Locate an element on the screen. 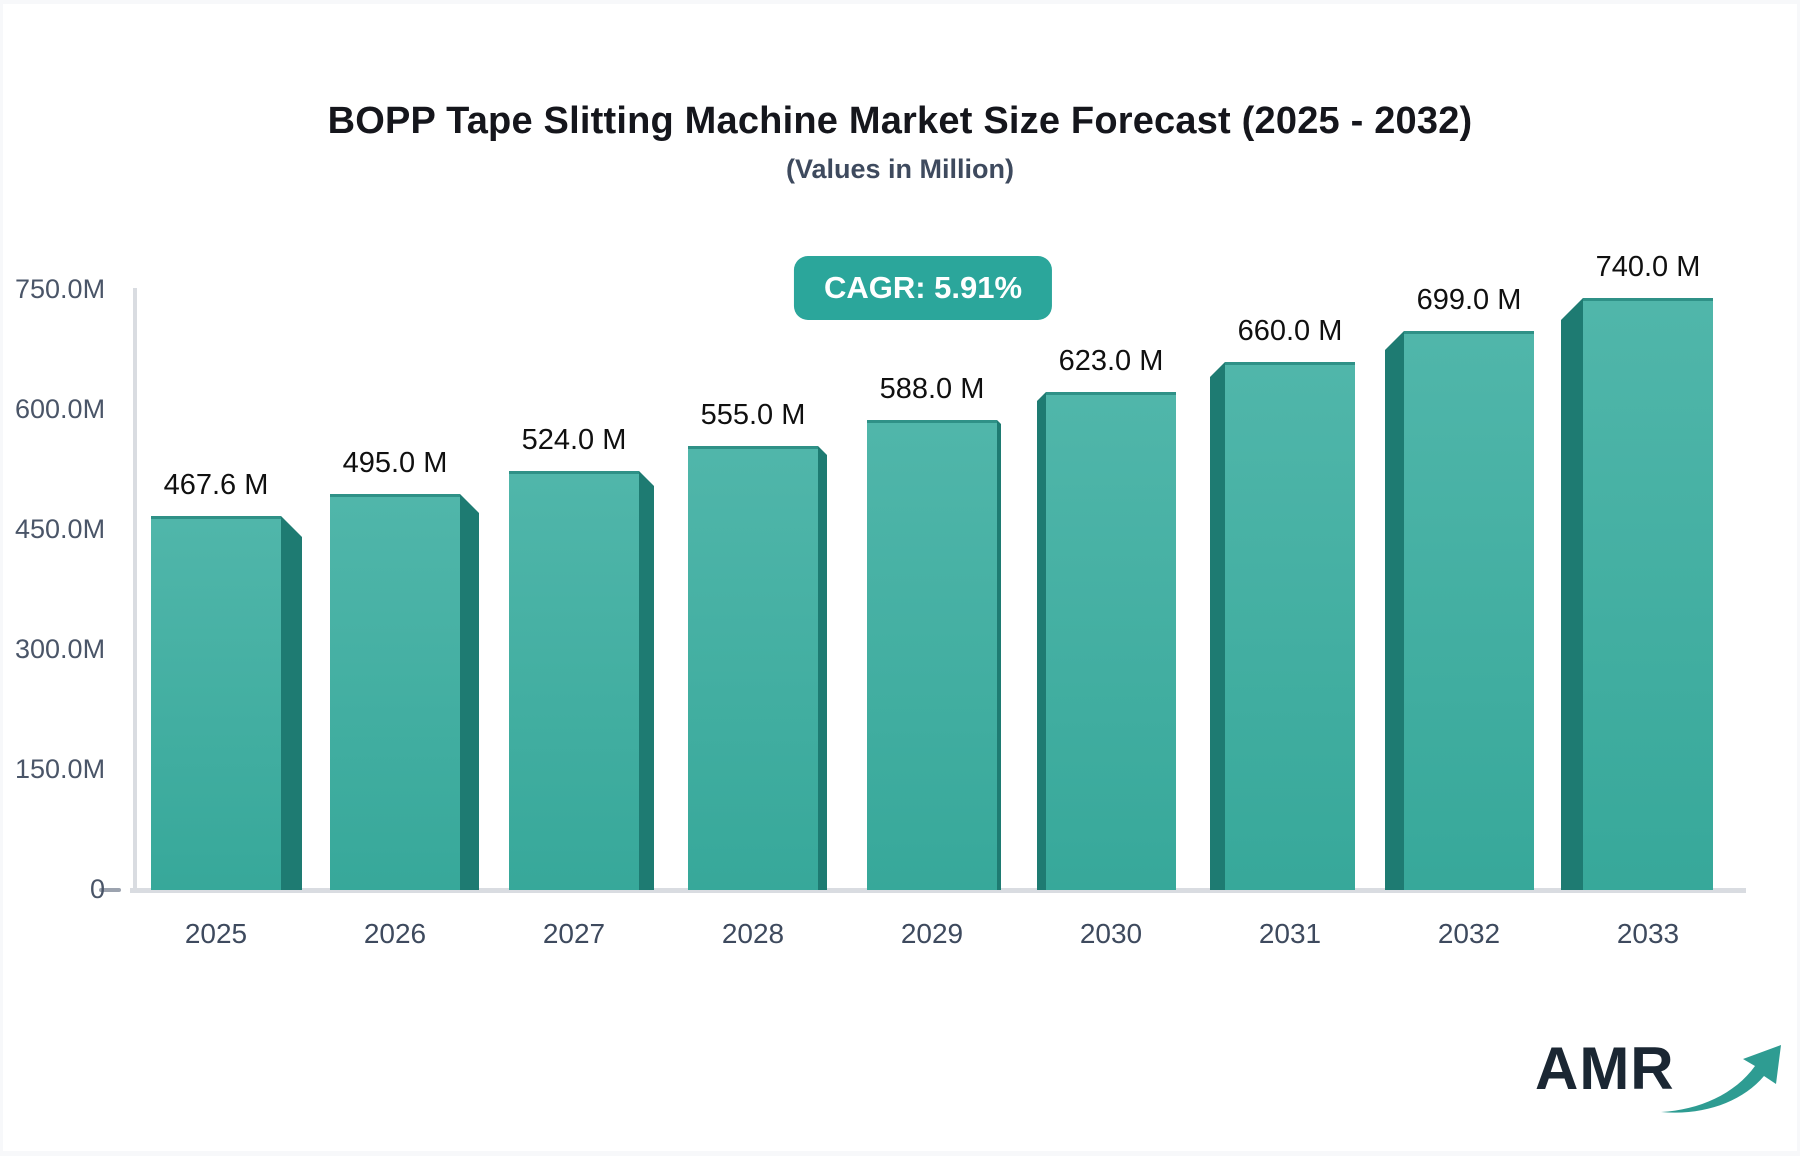 The height and width of the screenshot is (1156, 1800). bar-2031-3d-side is located at coordinates (1217, 626).